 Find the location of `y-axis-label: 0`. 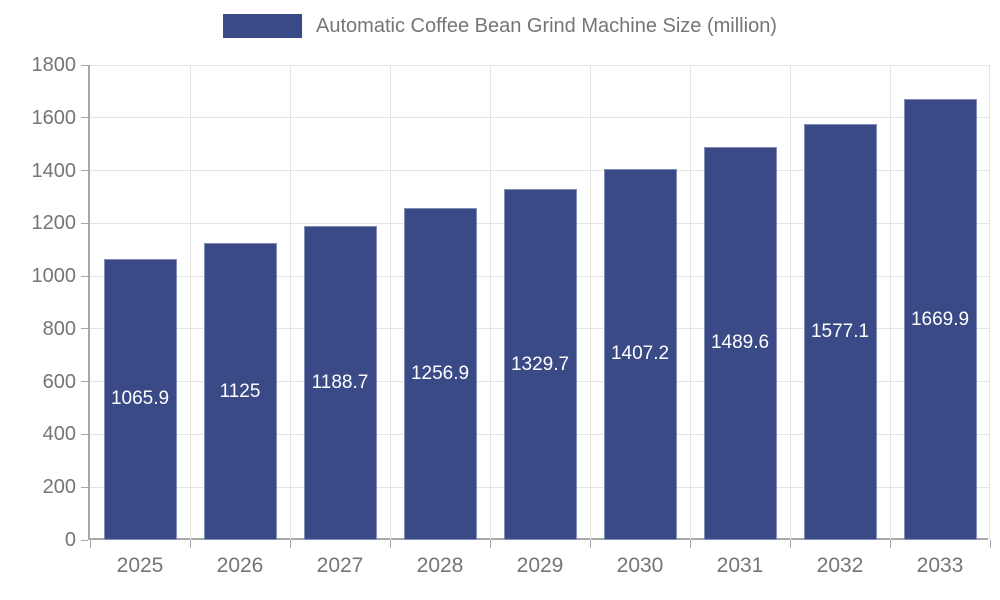

y-axis-label: 0 is located at coordinates (70, 540).